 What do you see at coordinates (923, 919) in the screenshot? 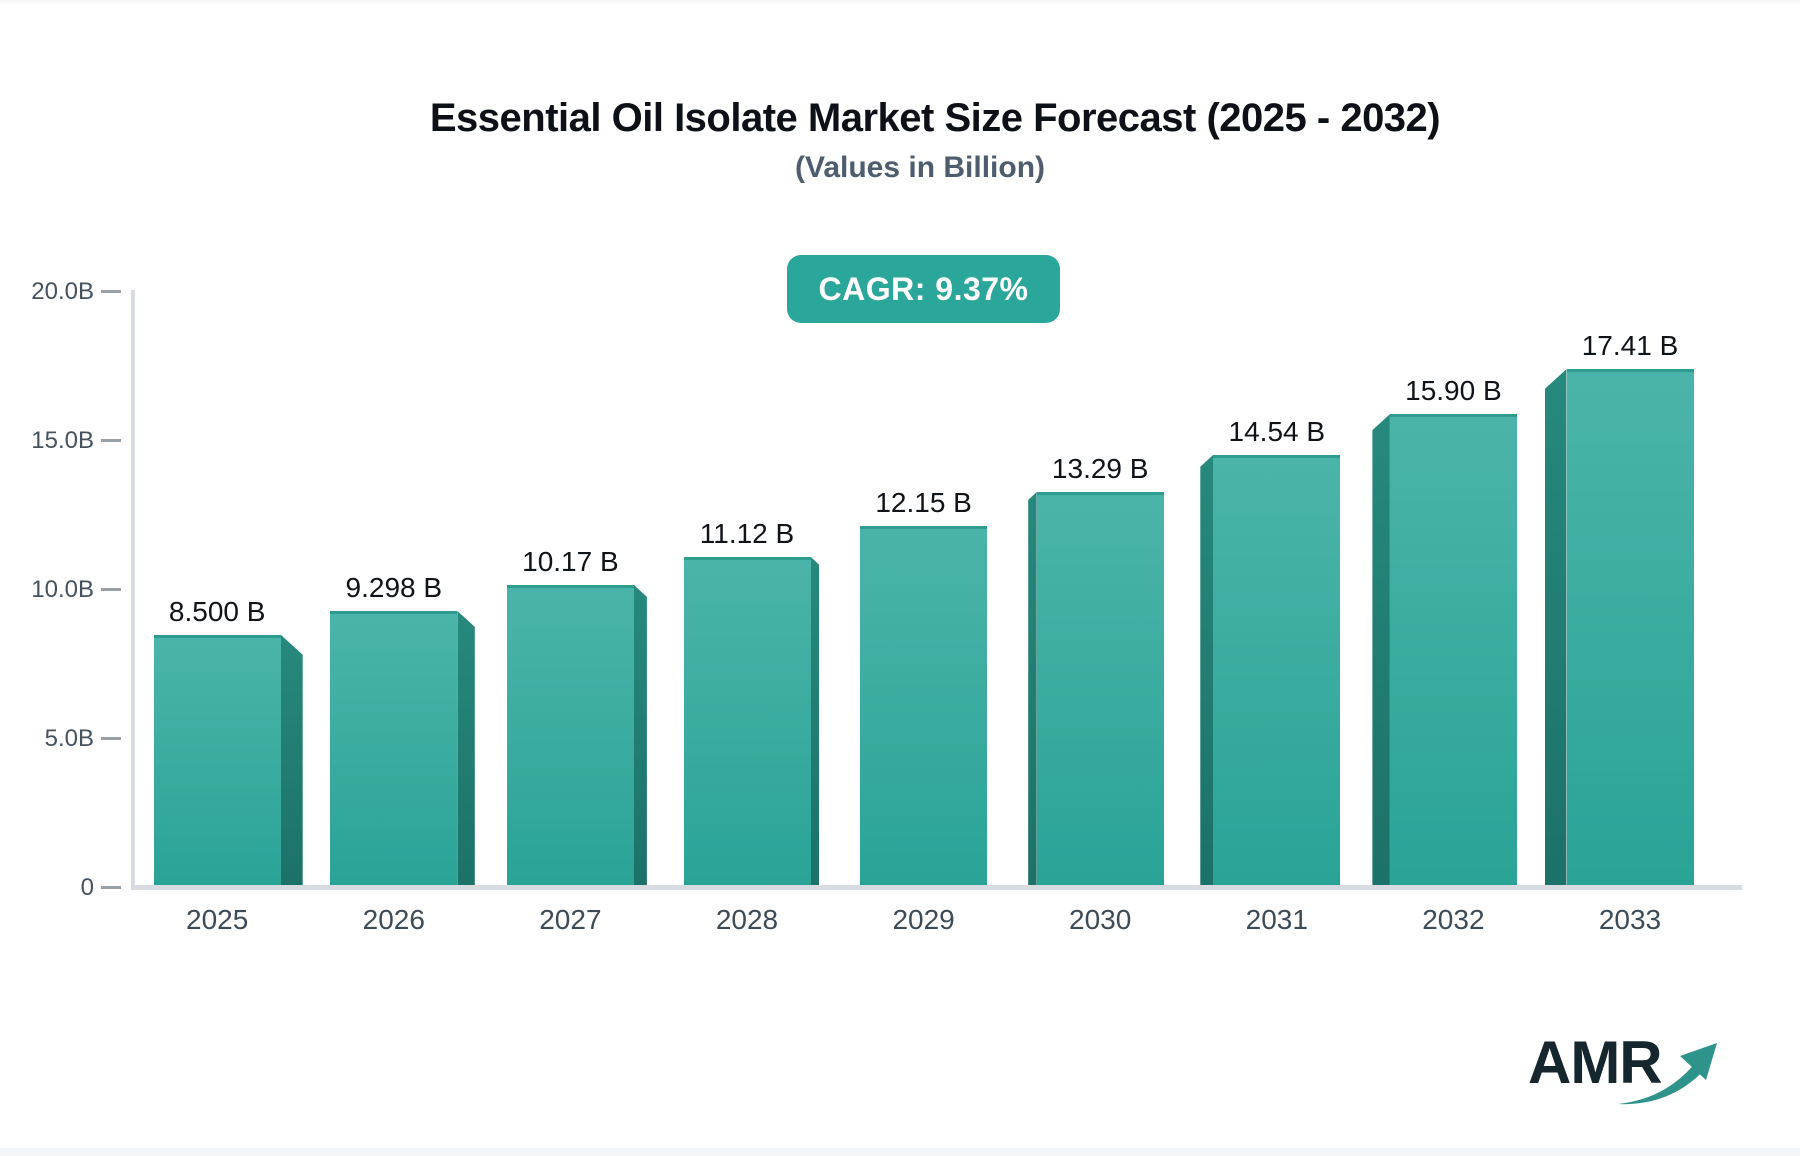
I see `x-axis-label: 2029` at bounding box center [923, 919].